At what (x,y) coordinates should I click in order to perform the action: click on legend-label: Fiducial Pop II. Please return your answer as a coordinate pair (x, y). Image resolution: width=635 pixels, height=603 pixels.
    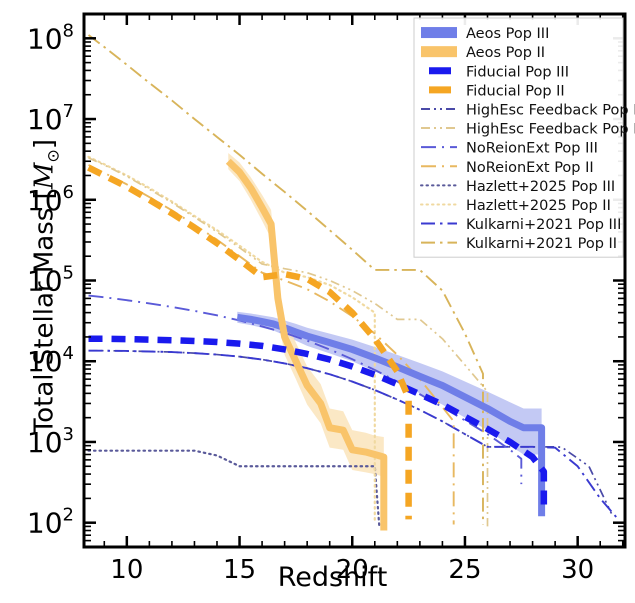
    Looking at the image, I should click on (515, 91).